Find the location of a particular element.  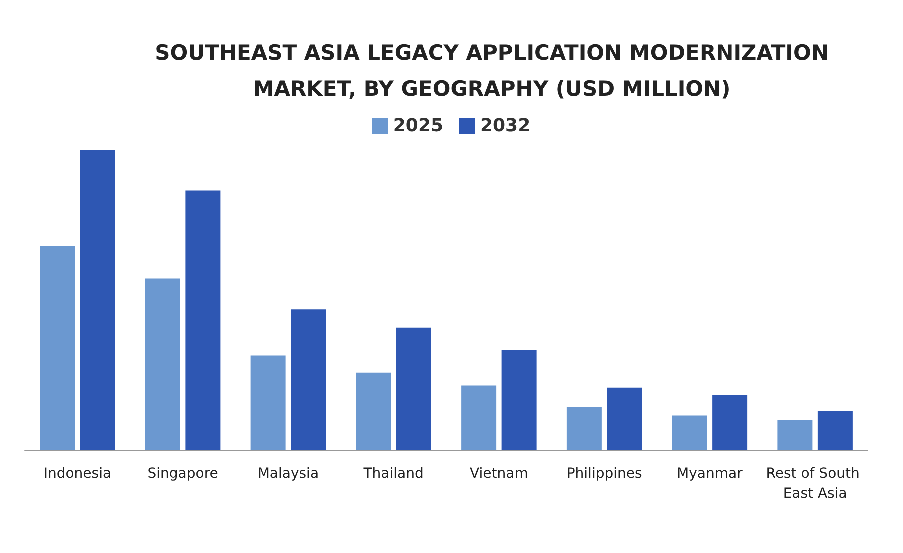

x-tick-label: Rest of South East Asia is located at coordinates (815, 484).